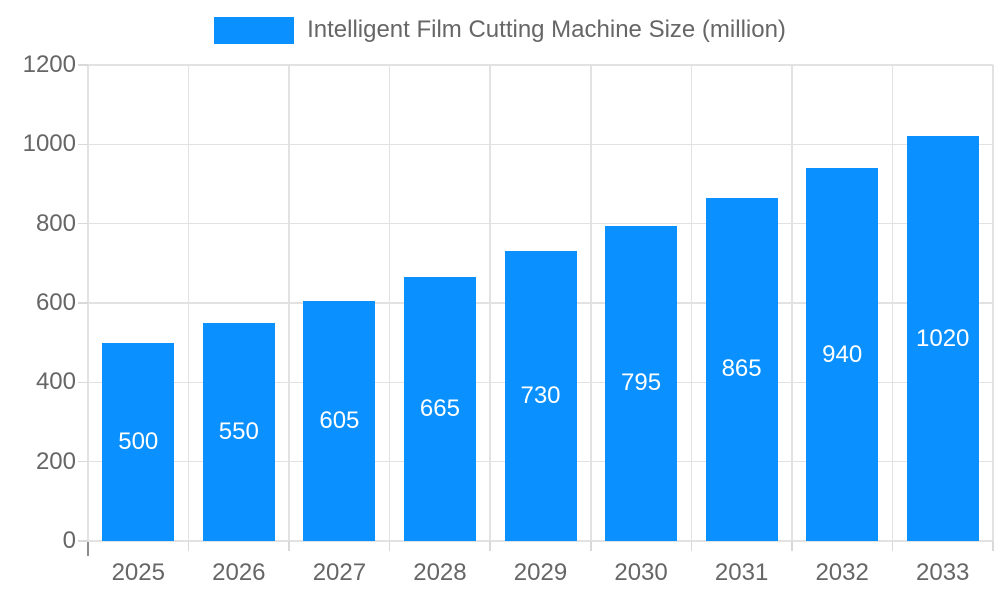 The width and height of the screenshot is (1000, 600). What do you see at coordinates (440, 572) in the screenshot?
I see `x-tick-label: 2028` at bounding box center [440, 572].